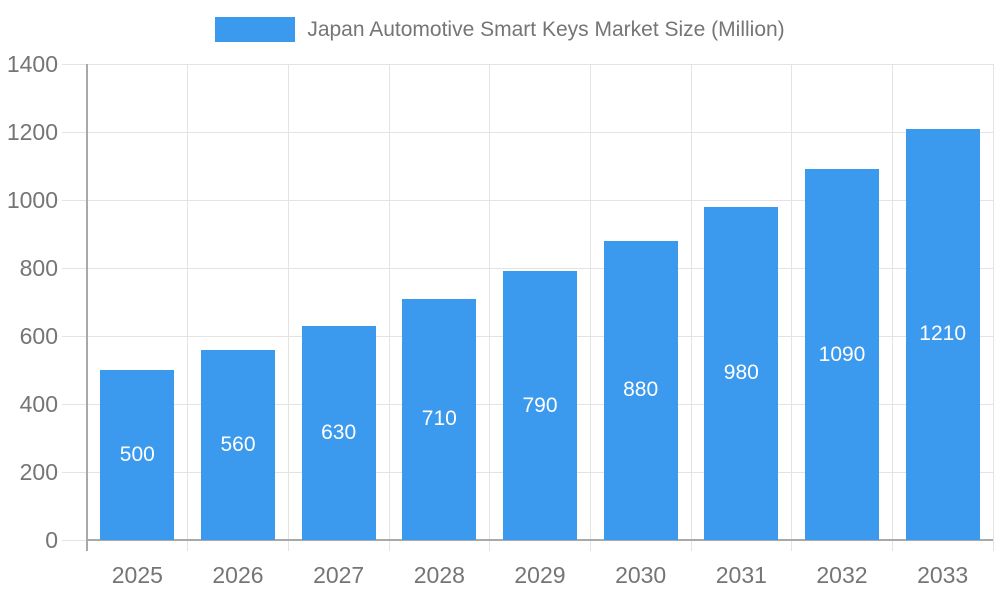 The height and width of the screenshot is (600, 1000). Describe the element at coordinates (38, 404) in the screenshot. I see `y-axis-tick-label: 400` at that location.